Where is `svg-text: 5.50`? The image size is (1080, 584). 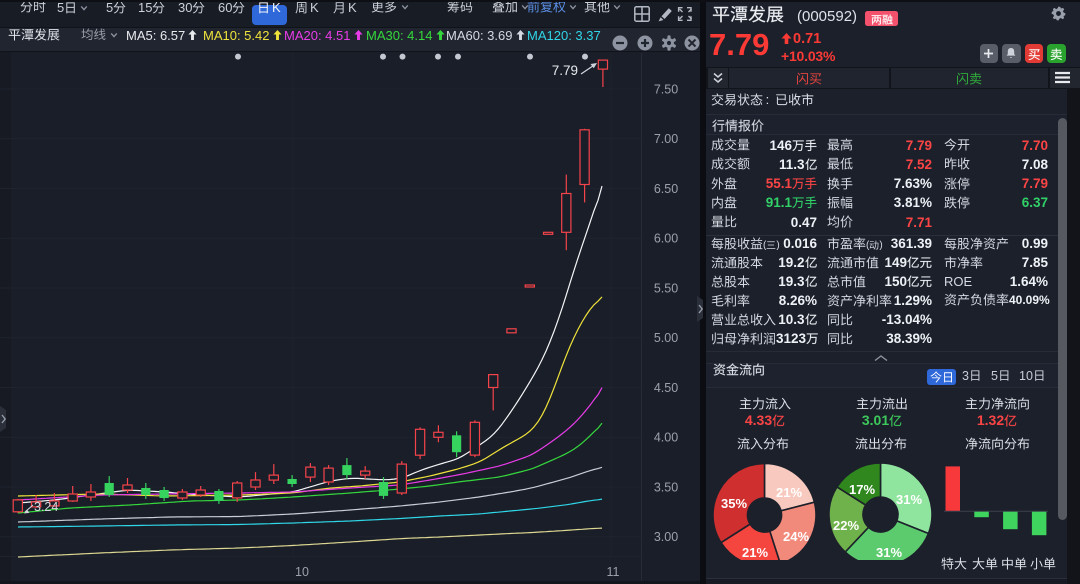 svg-text: 5.50 is located at coordinates (666, 288).